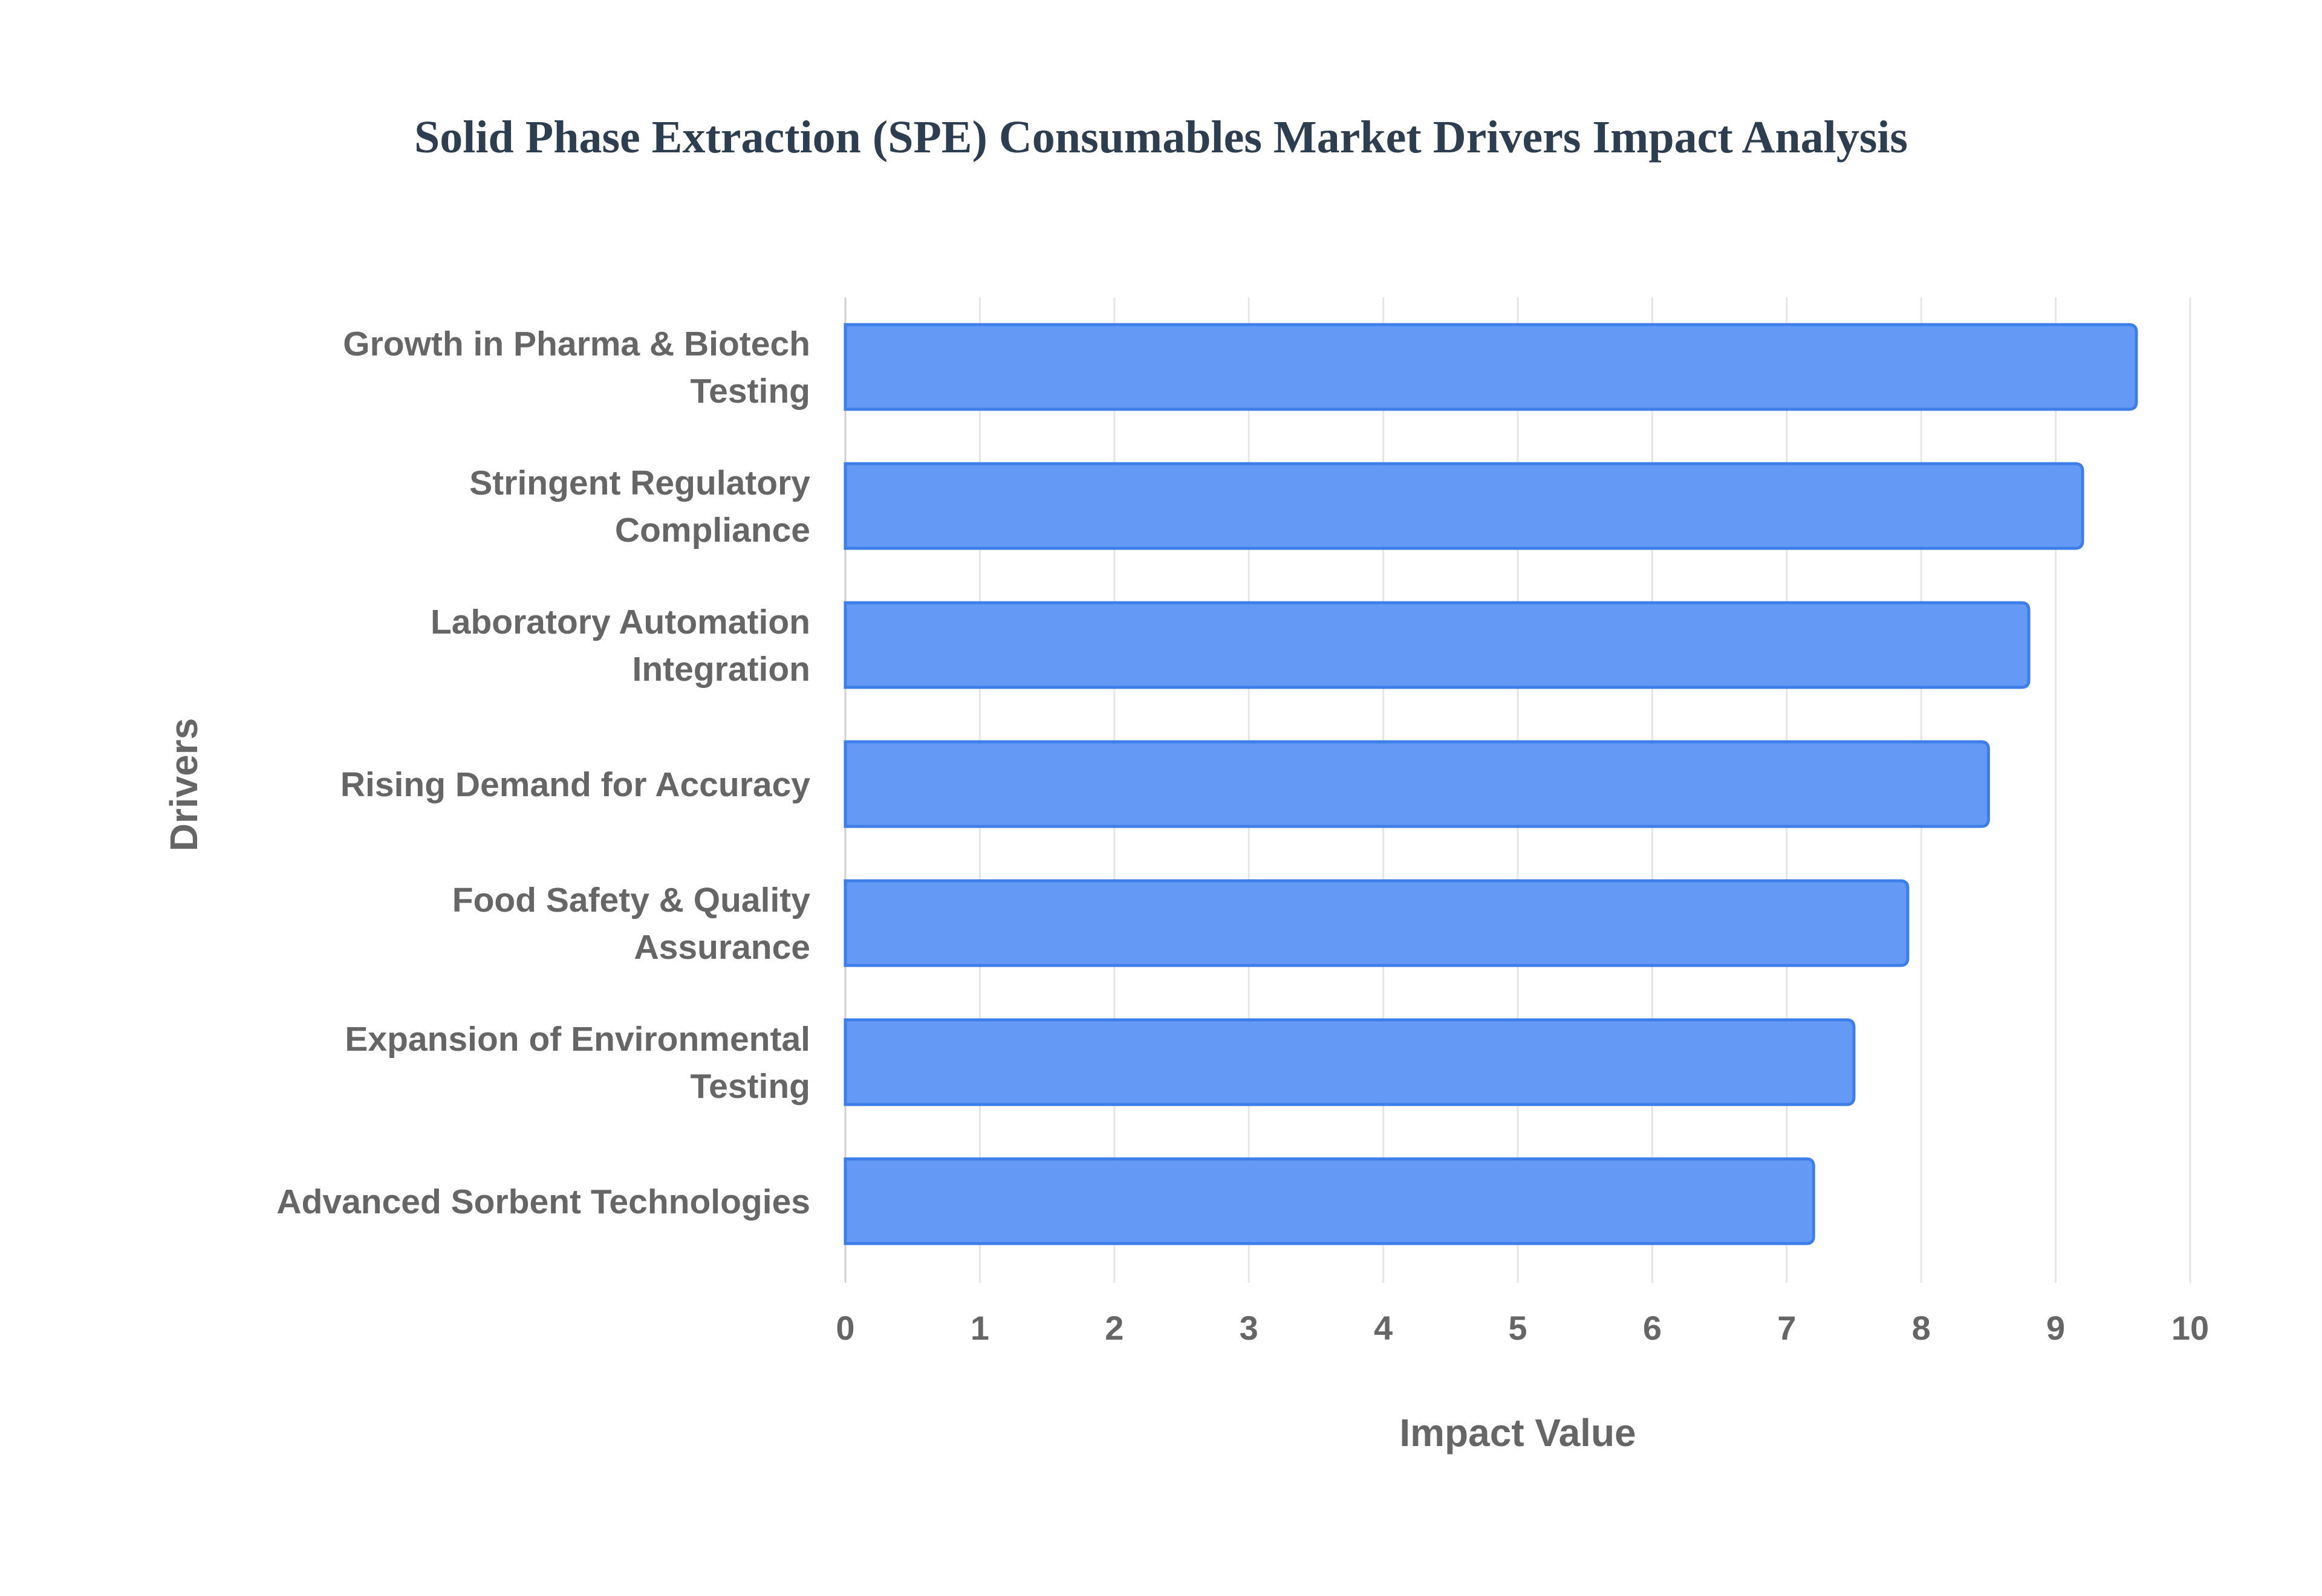 Image resolution: width=2322 pixels, height=1596 pixels. Describe the element at coordinates (1786, 1328) in the screenshot. I see `x-tick-label: 7` at that location.